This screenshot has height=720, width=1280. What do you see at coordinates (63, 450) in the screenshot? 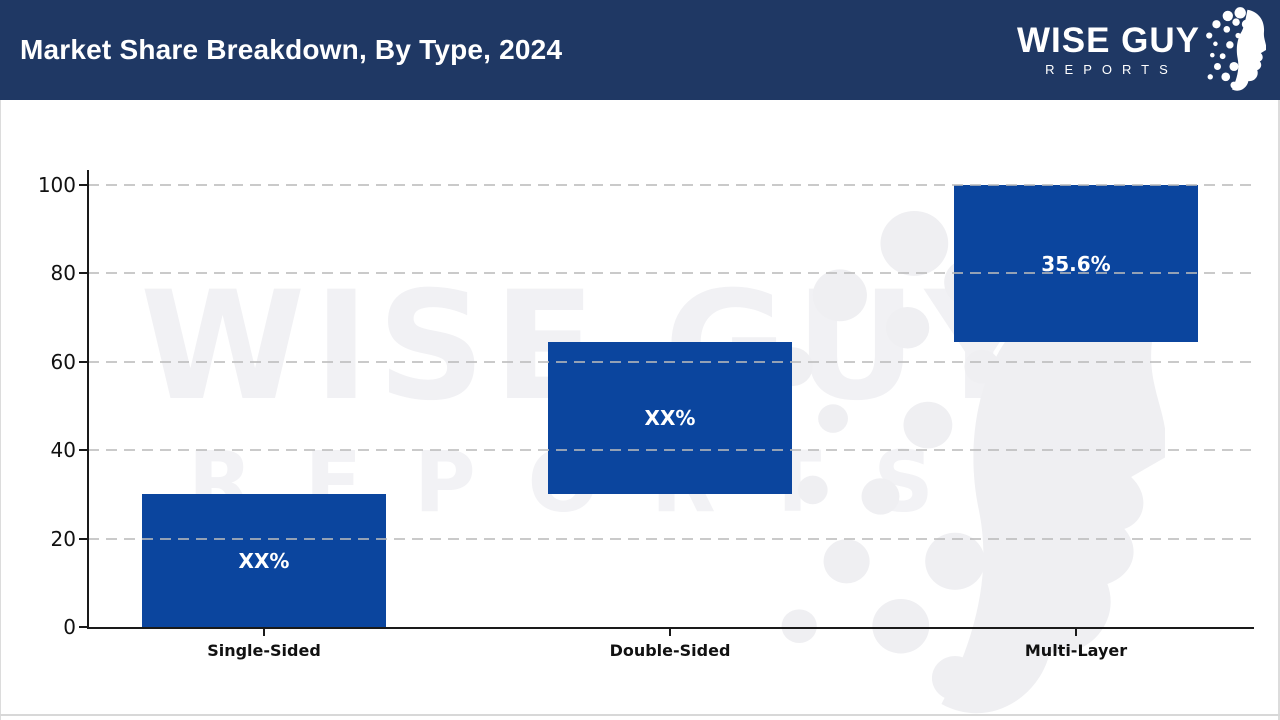
I see `y-tick-label-40: 40` at bounding box center [63, 450].